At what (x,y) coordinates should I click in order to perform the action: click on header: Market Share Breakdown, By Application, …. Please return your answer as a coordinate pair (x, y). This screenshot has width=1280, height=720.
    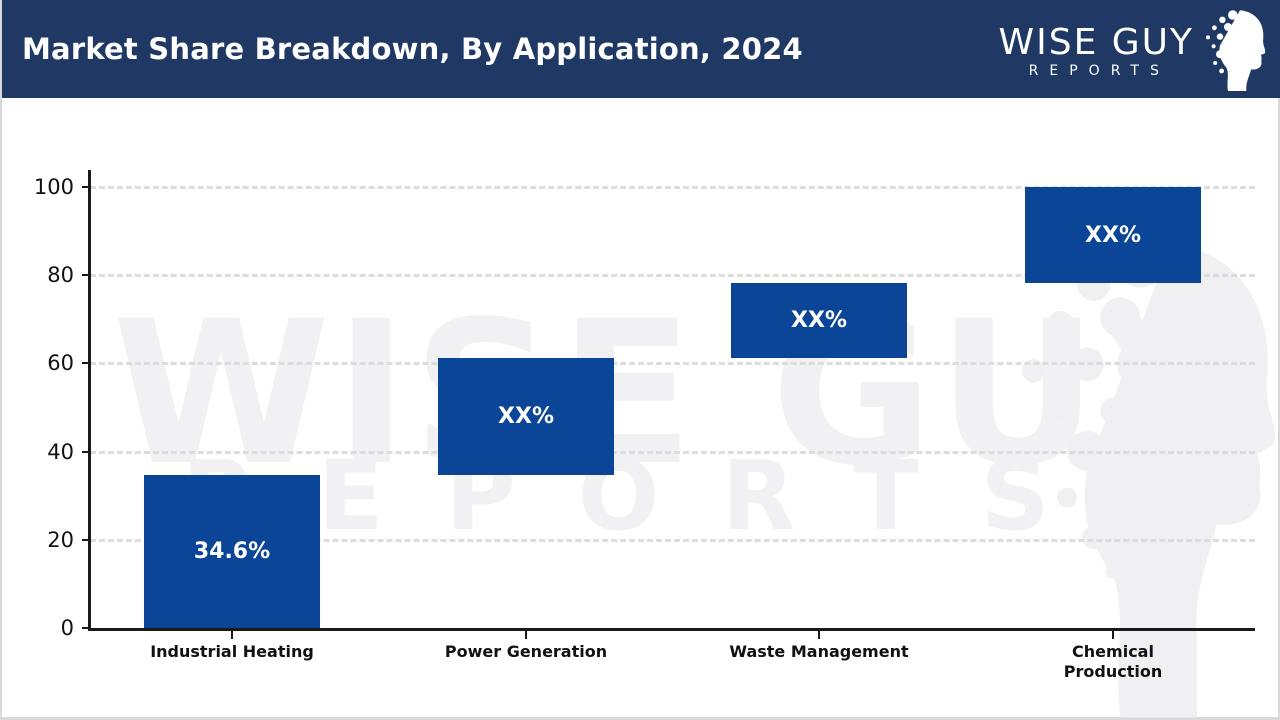
    Looking at the image, I should click on (641, 49).